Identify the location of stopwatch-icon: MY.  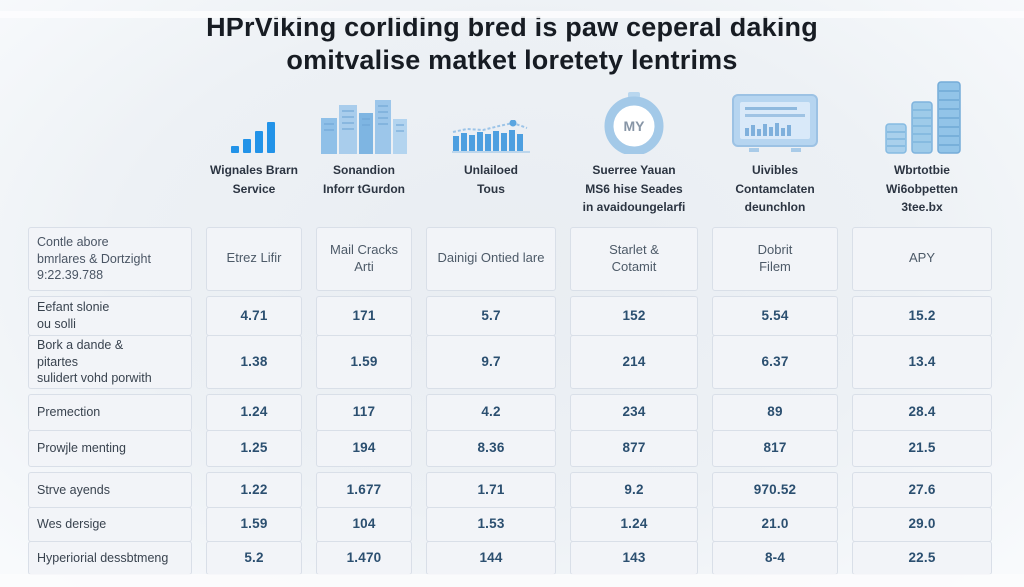
(634, 122).